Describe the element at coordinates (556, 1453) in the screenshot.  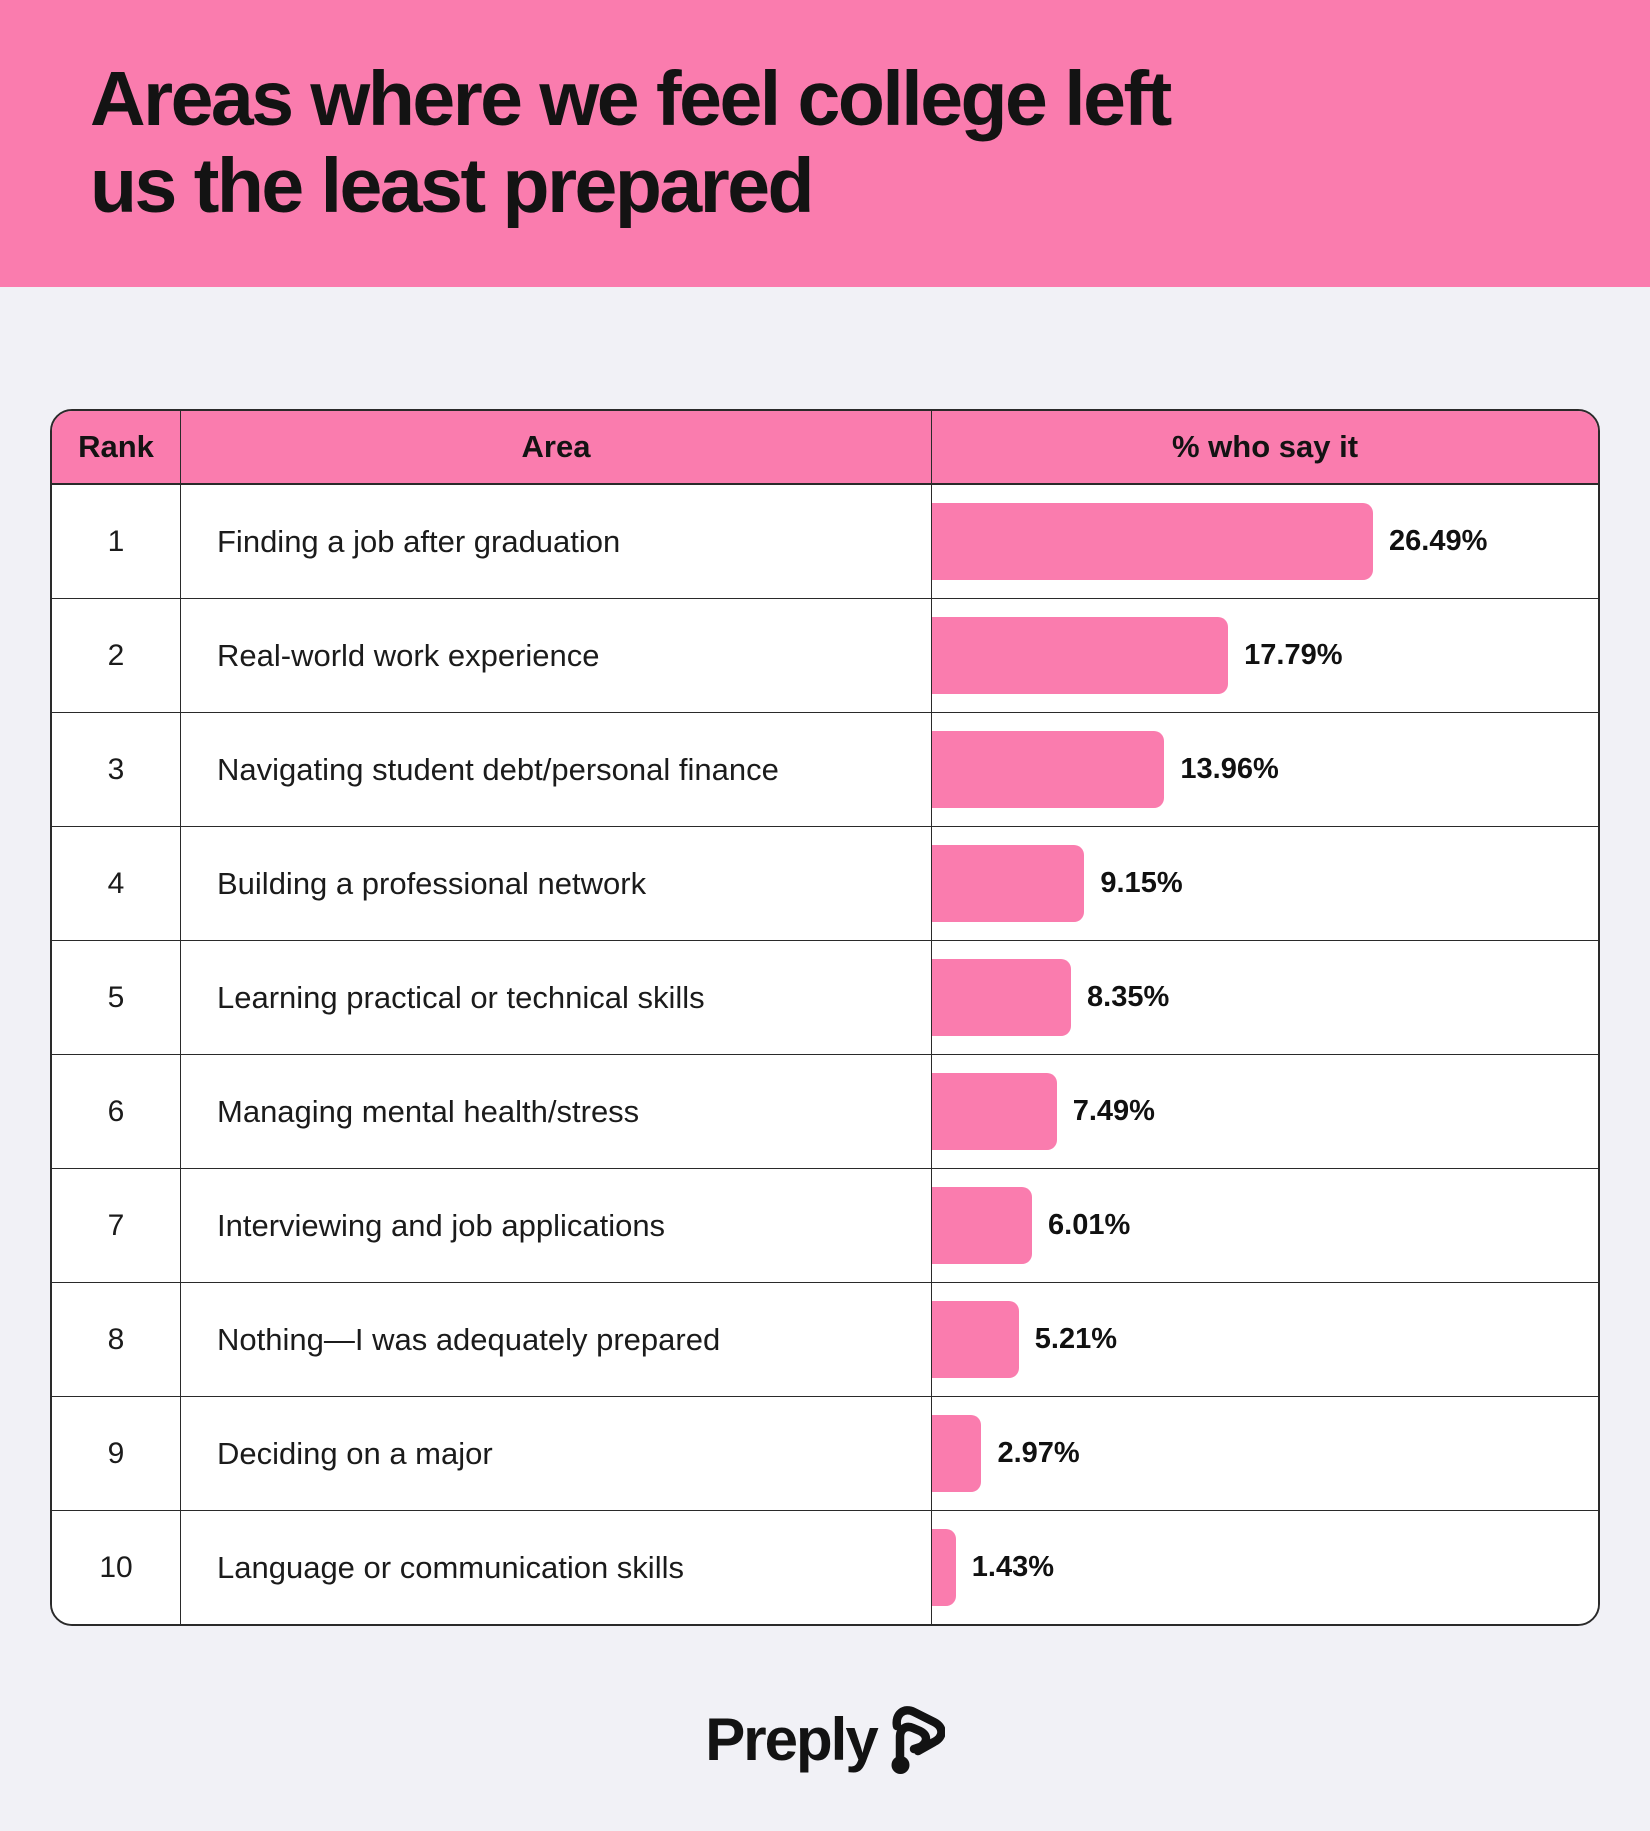
I see `area-cell: Deciding on a major` at that location.